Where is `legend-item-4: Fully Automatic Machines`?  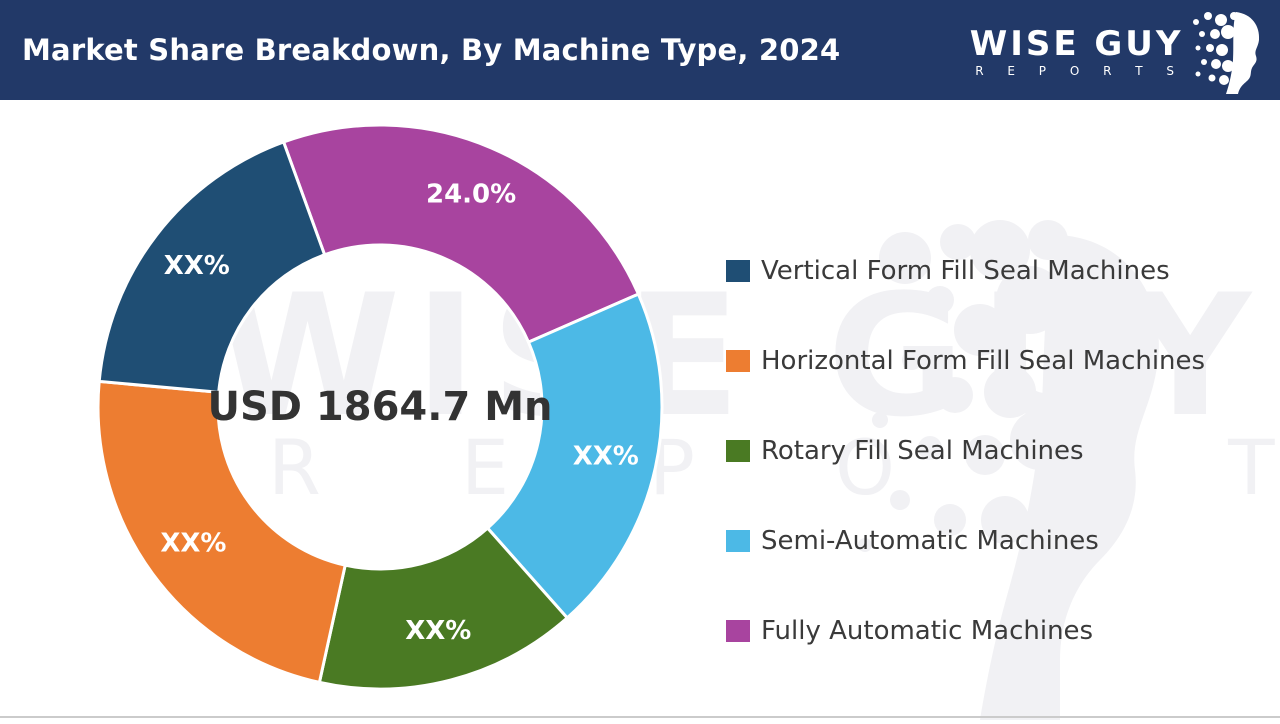
legend-item-4: Fully Automatic Machines is located at coordinates (965, 631).